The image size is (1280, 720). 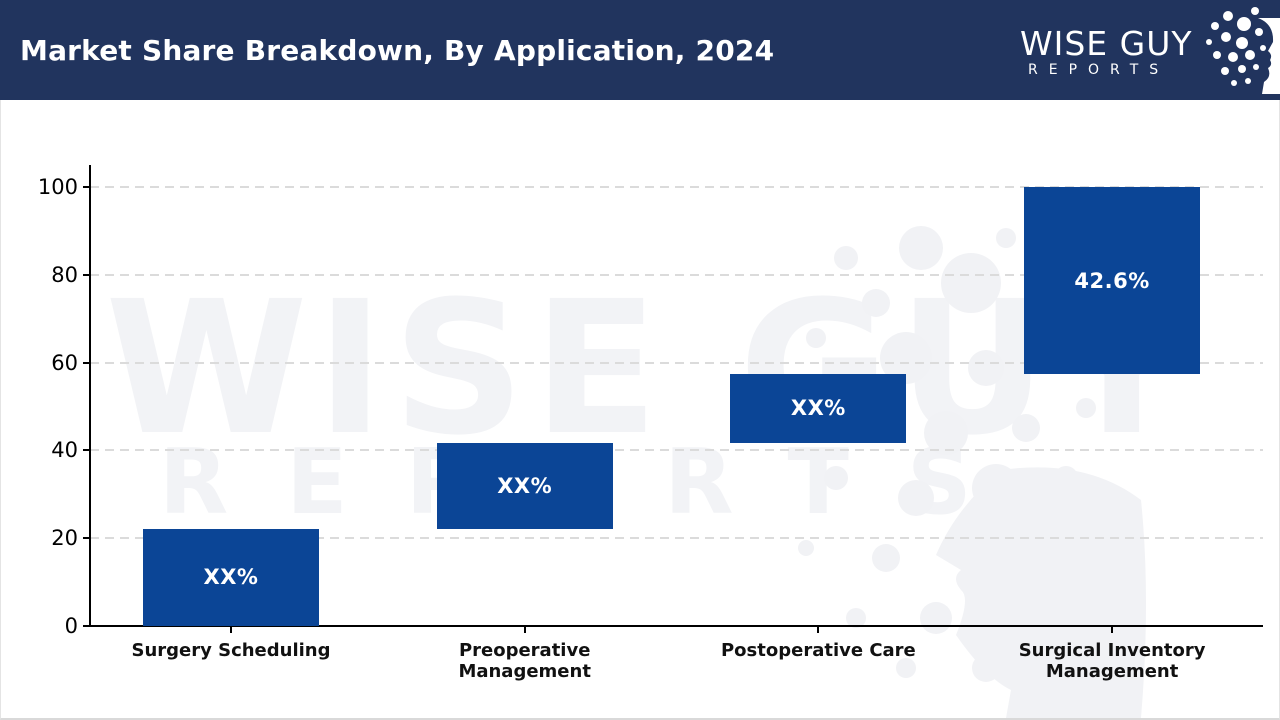 What do you see at coordinates (1106, 43) in the screenshot?
I see `logo-wordmark: WISE GUY` at bounding box center [1106, 43].